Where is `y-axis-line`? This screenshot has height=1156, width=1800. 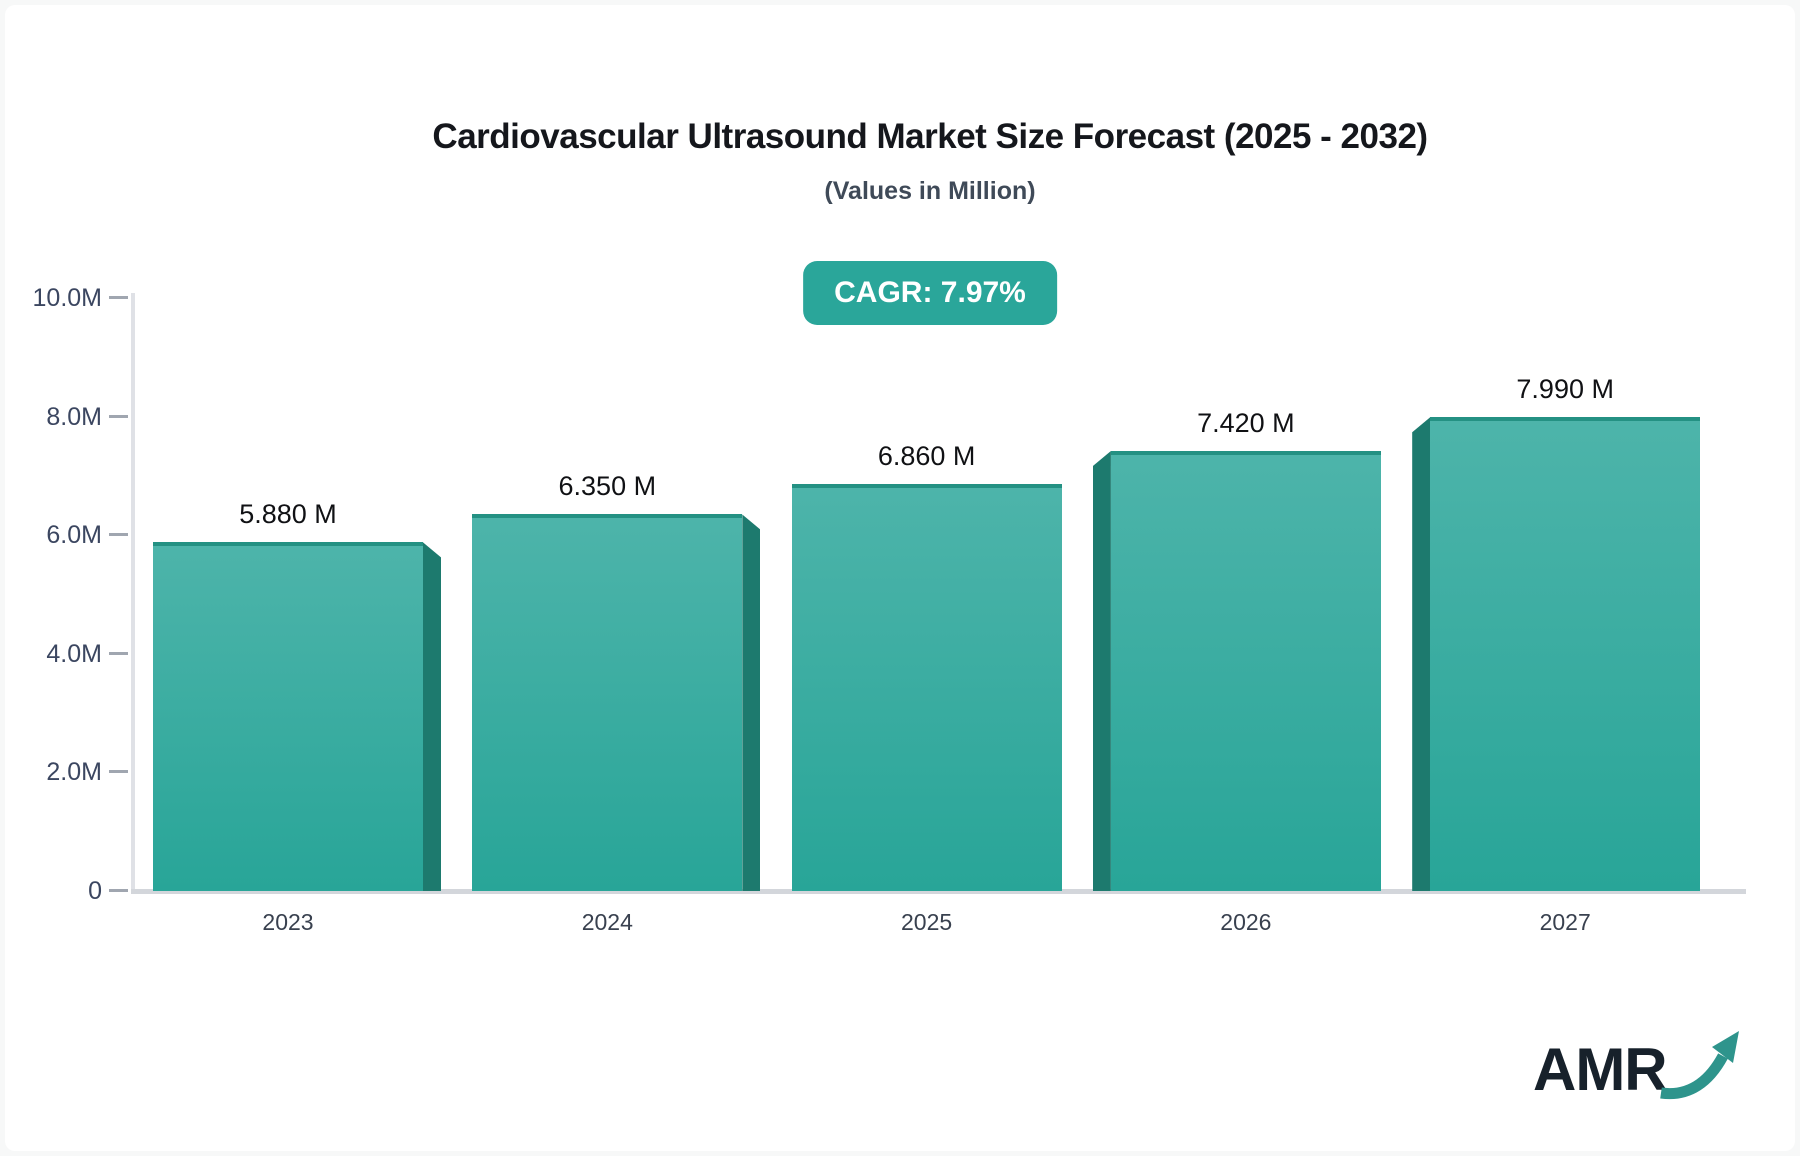
y-axis-line is located at coordinates (133, 593).